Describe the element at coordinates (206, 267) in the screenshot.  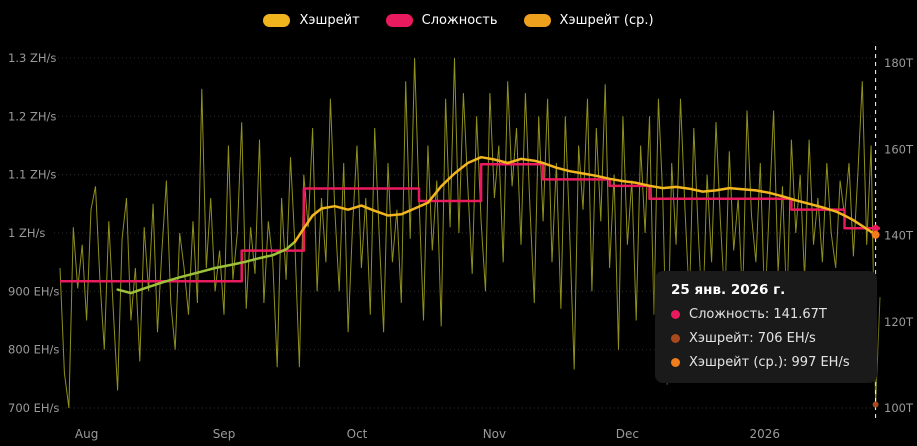
I see `hashrate-avg-line-early` at that location.